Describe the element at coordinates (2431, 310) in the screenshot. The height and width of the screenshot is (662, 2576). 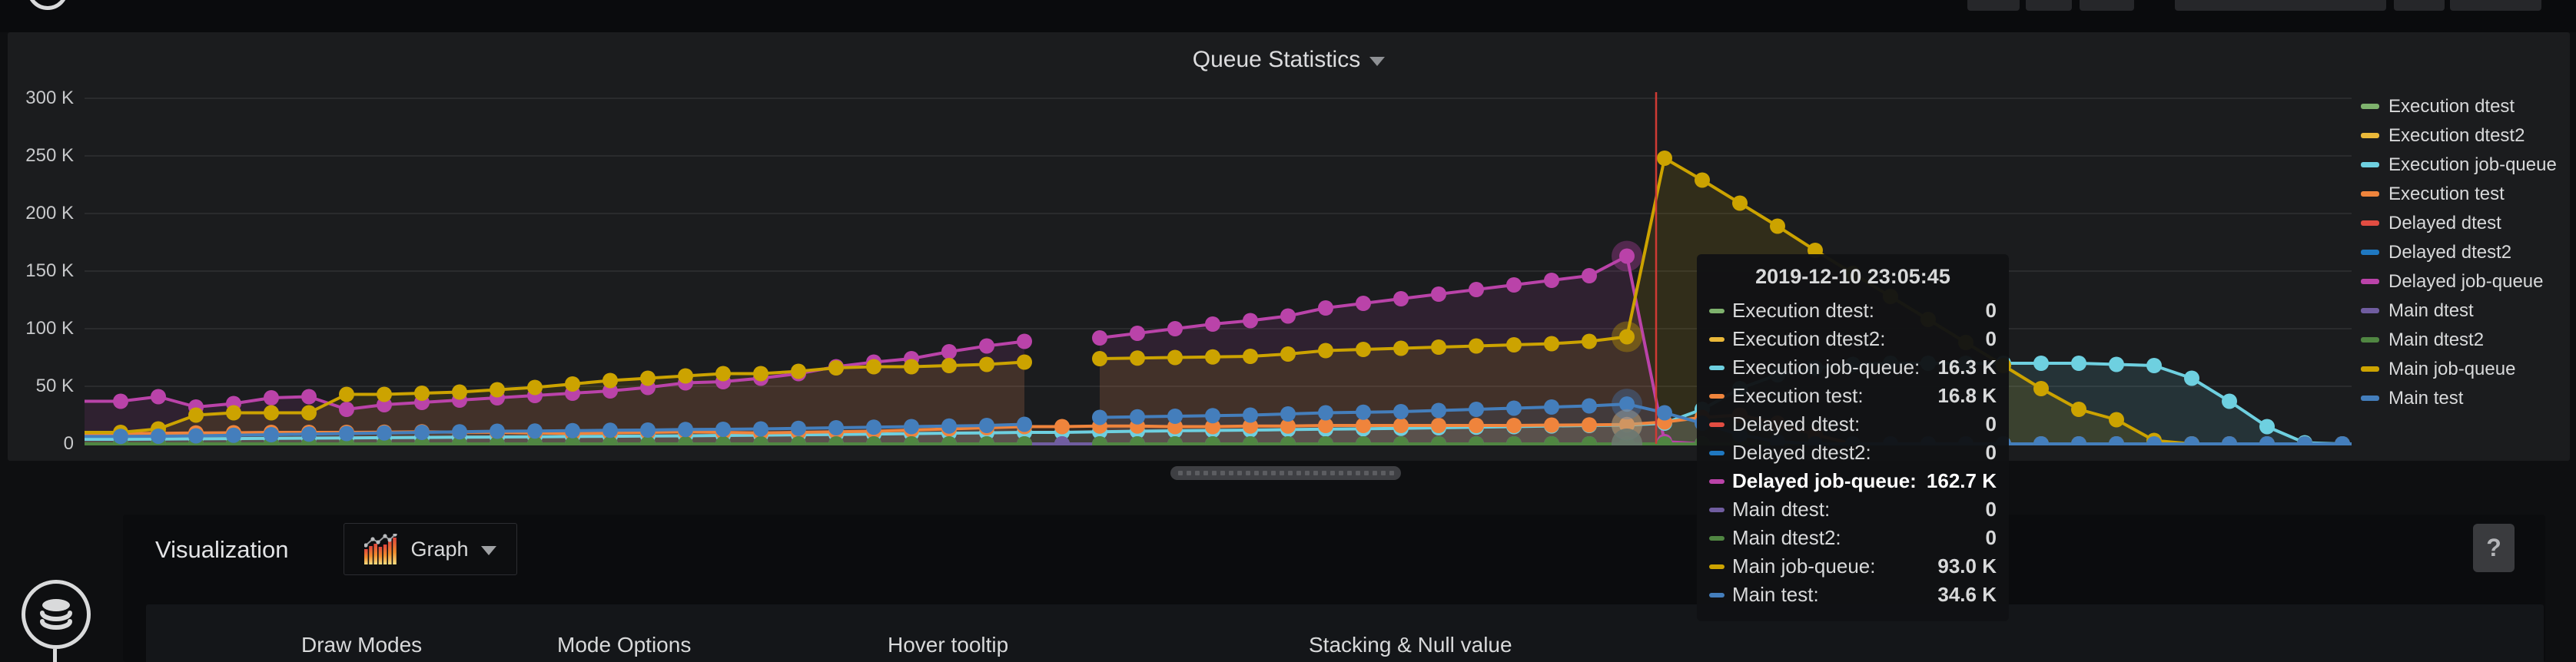
I see `legend-label: Main dtest` at that location.